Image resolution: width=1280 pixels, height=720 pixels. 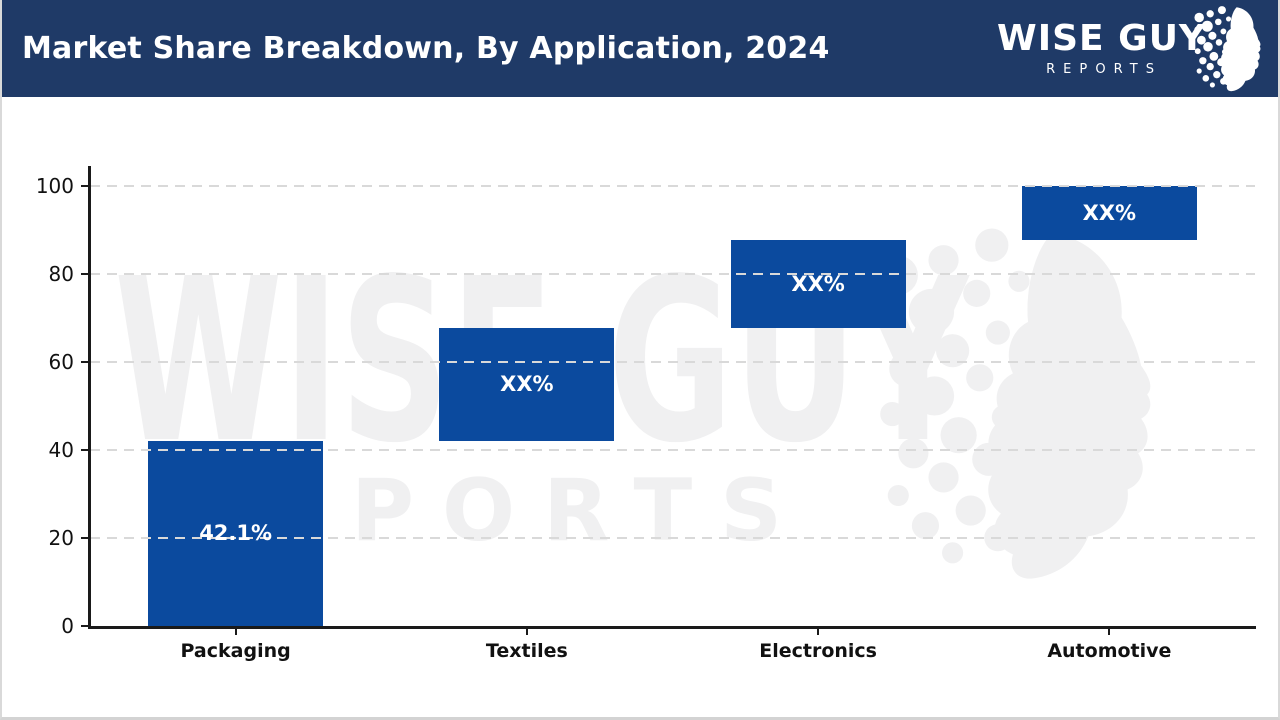 I want to click on y-axis-line, so click(x=89, y=397).